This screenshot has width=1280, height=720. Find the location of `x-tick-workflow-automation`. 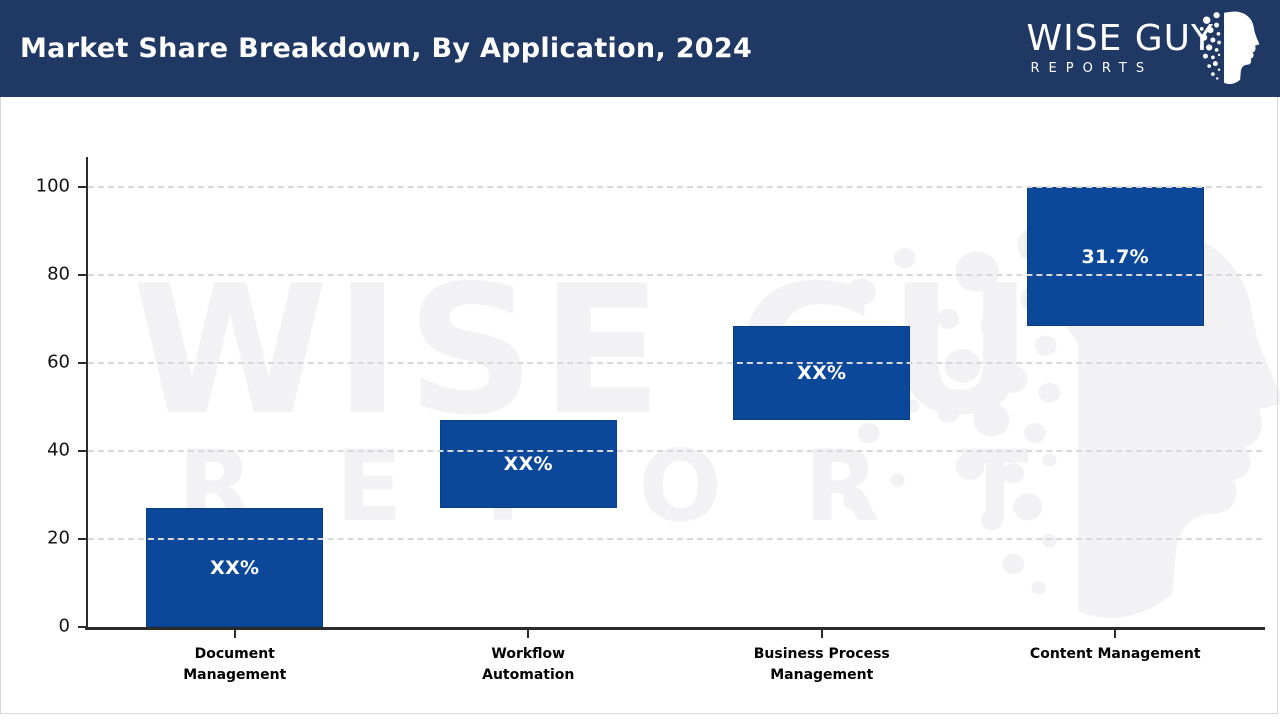

x-tick-workflow-automation is located at coordinates (528, 634).